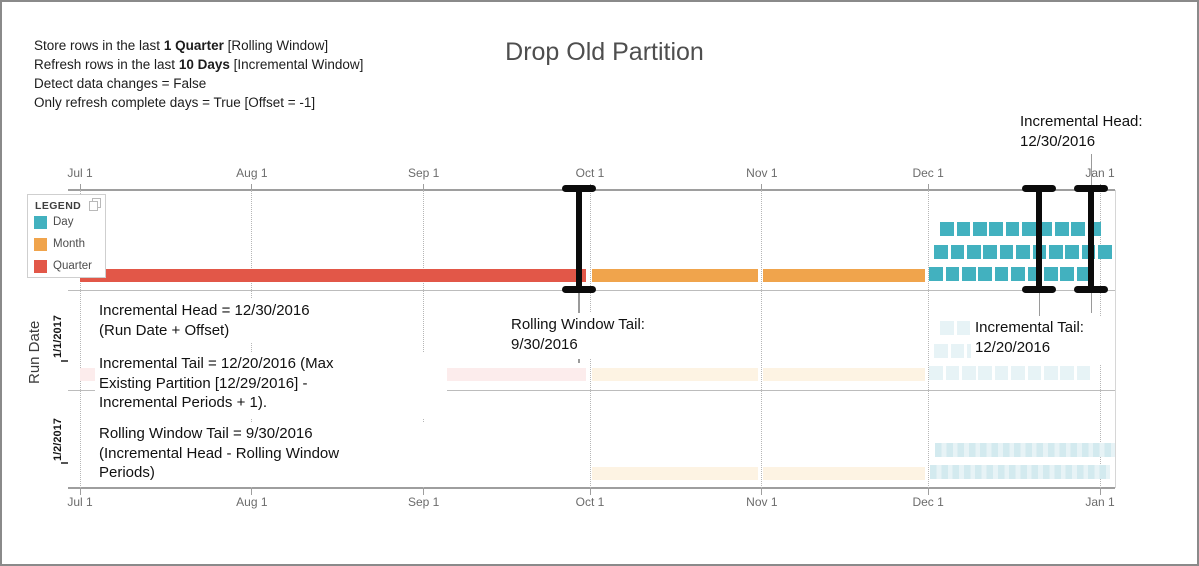 The width and height of the screenshot is (1199, 566). Describe the element at coordinates (591, 488) in the screenshot. I see `bottom-axis-line` at that location.